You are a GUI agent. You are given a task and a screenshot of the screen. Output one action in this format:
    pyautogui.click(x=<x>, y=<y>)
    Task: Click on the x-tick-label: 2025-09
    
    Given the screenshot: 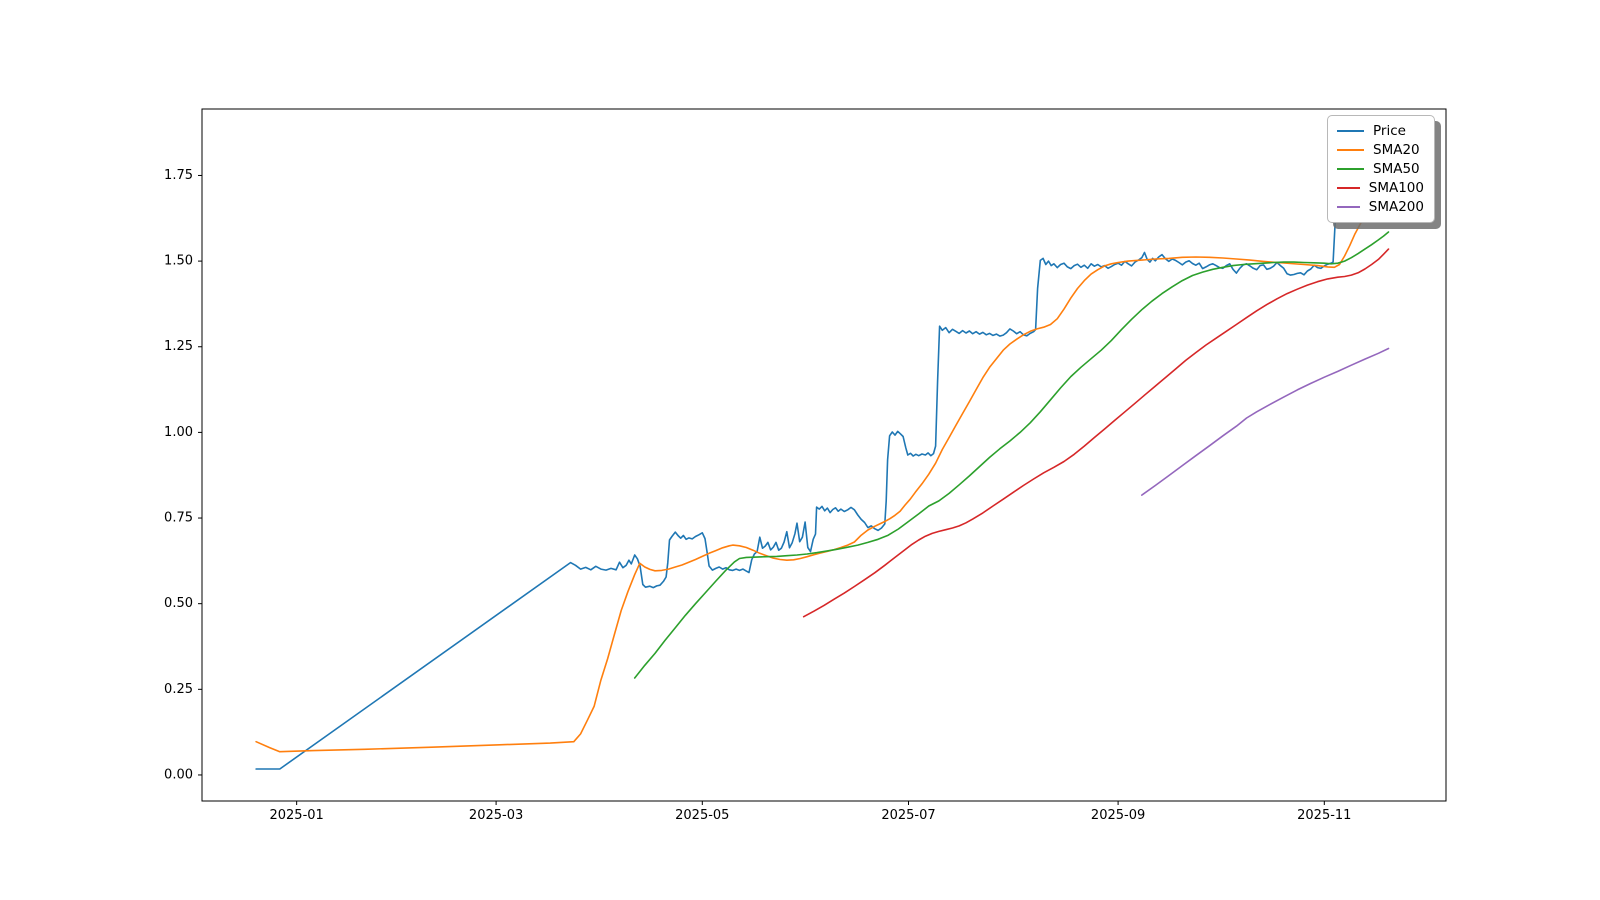 What is the action you would take?
    pyautogui.click(x=1118, y=815)
    